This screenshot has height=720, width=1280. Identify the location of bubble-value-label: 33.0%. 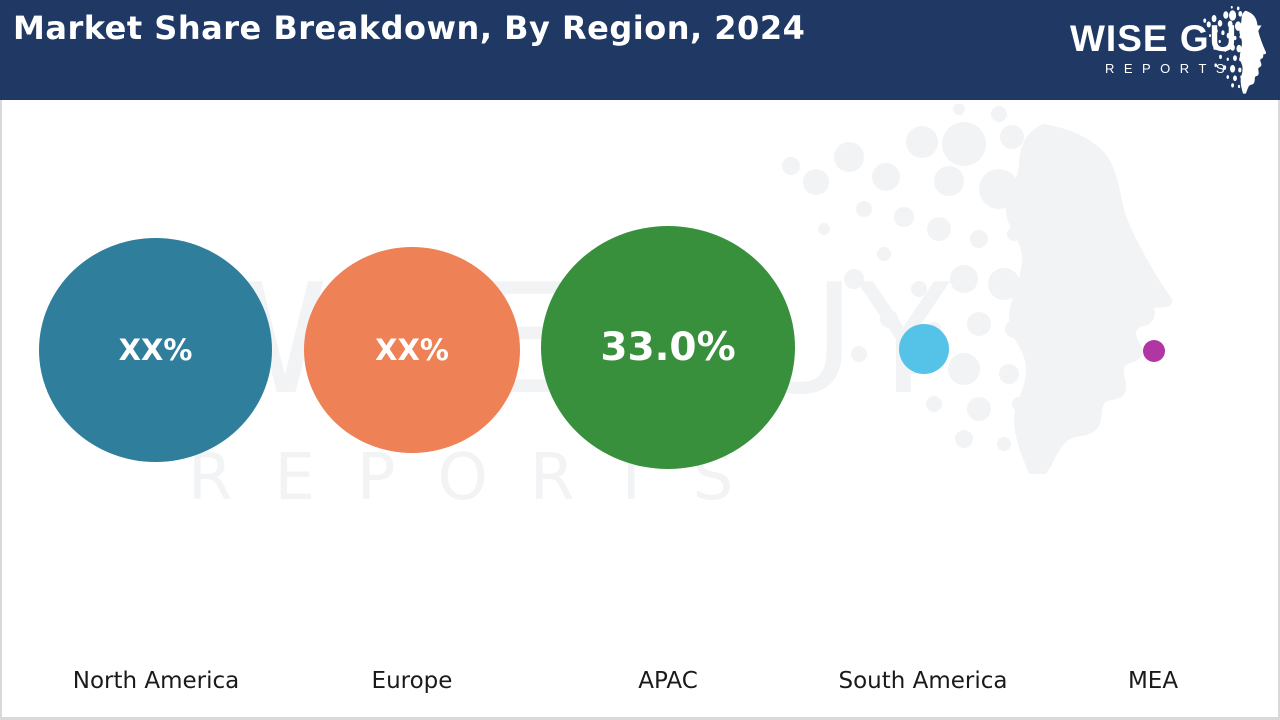
(668, 347).